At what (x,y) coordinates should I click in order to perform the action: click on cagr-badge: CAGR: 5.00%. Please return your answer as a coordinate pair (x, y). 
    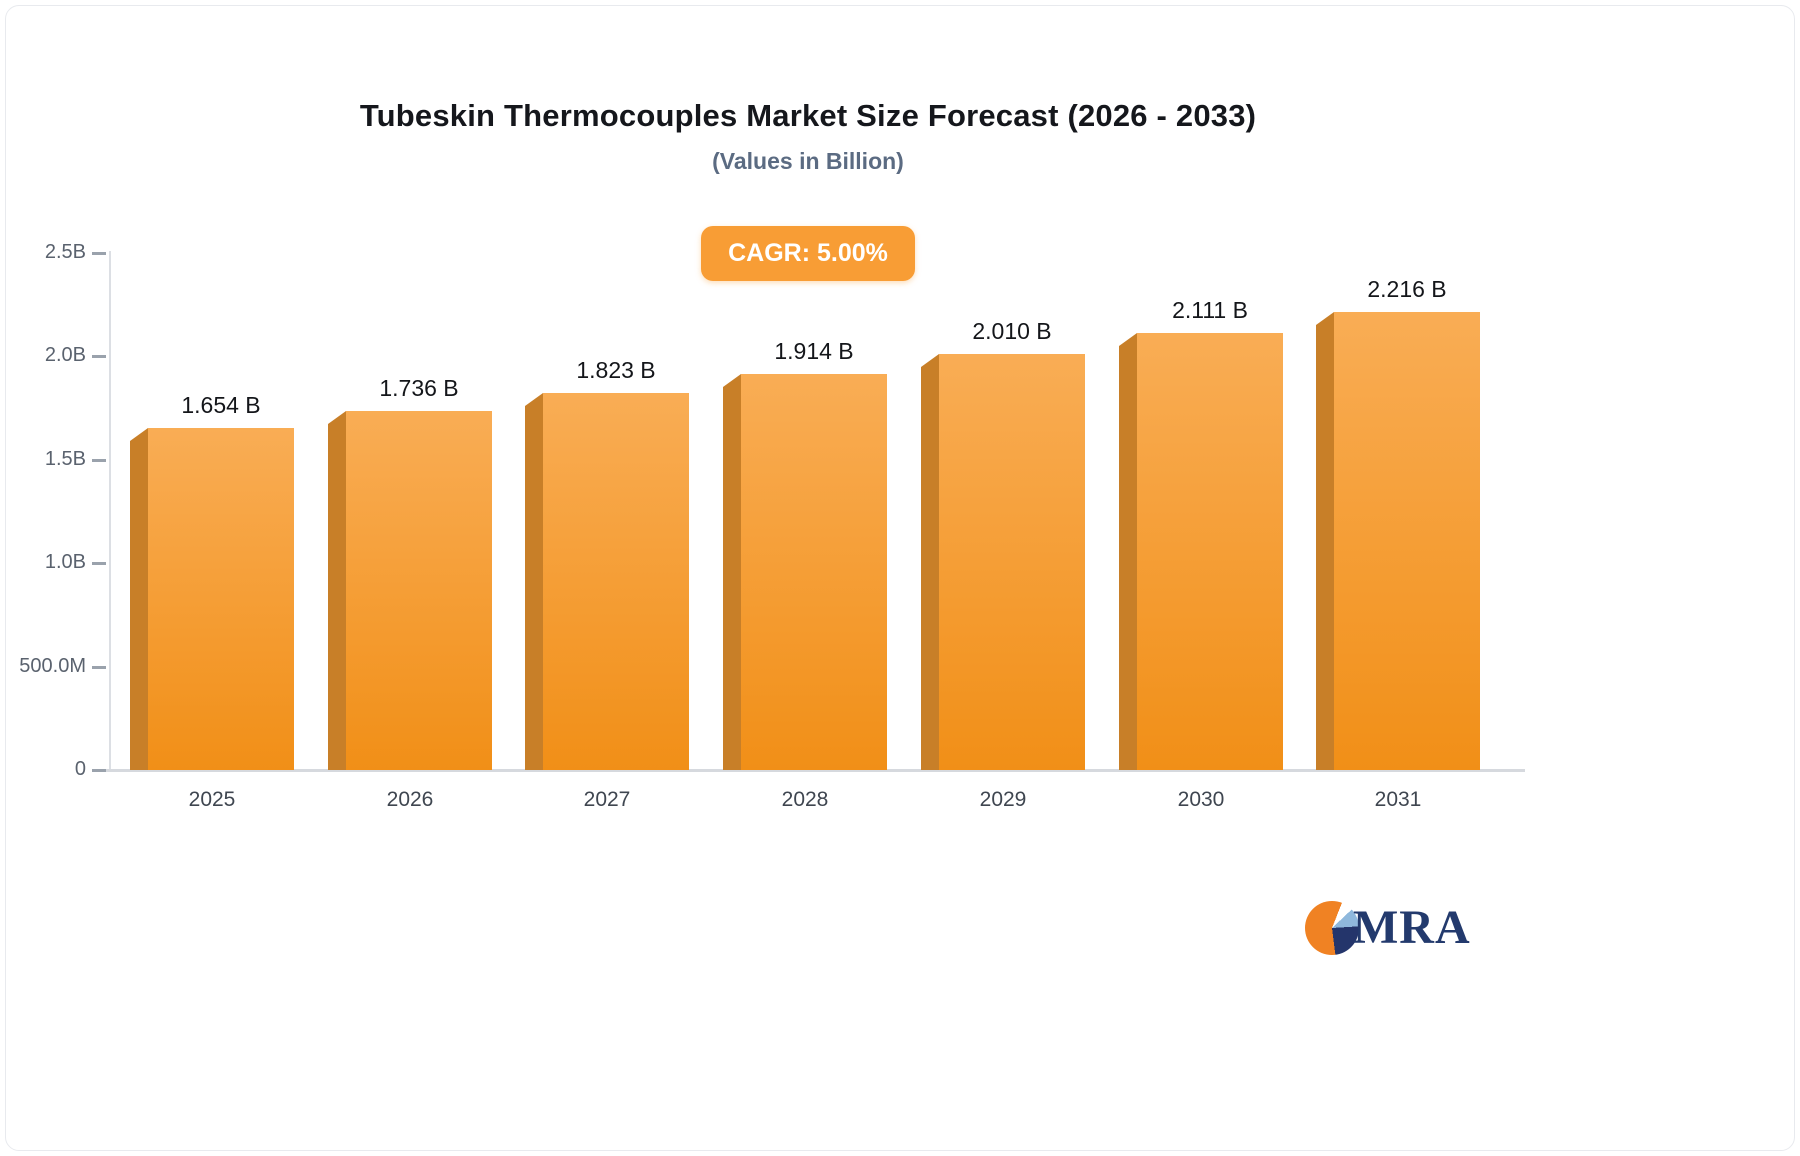
    Looking at the image, I should click on (808, 253).